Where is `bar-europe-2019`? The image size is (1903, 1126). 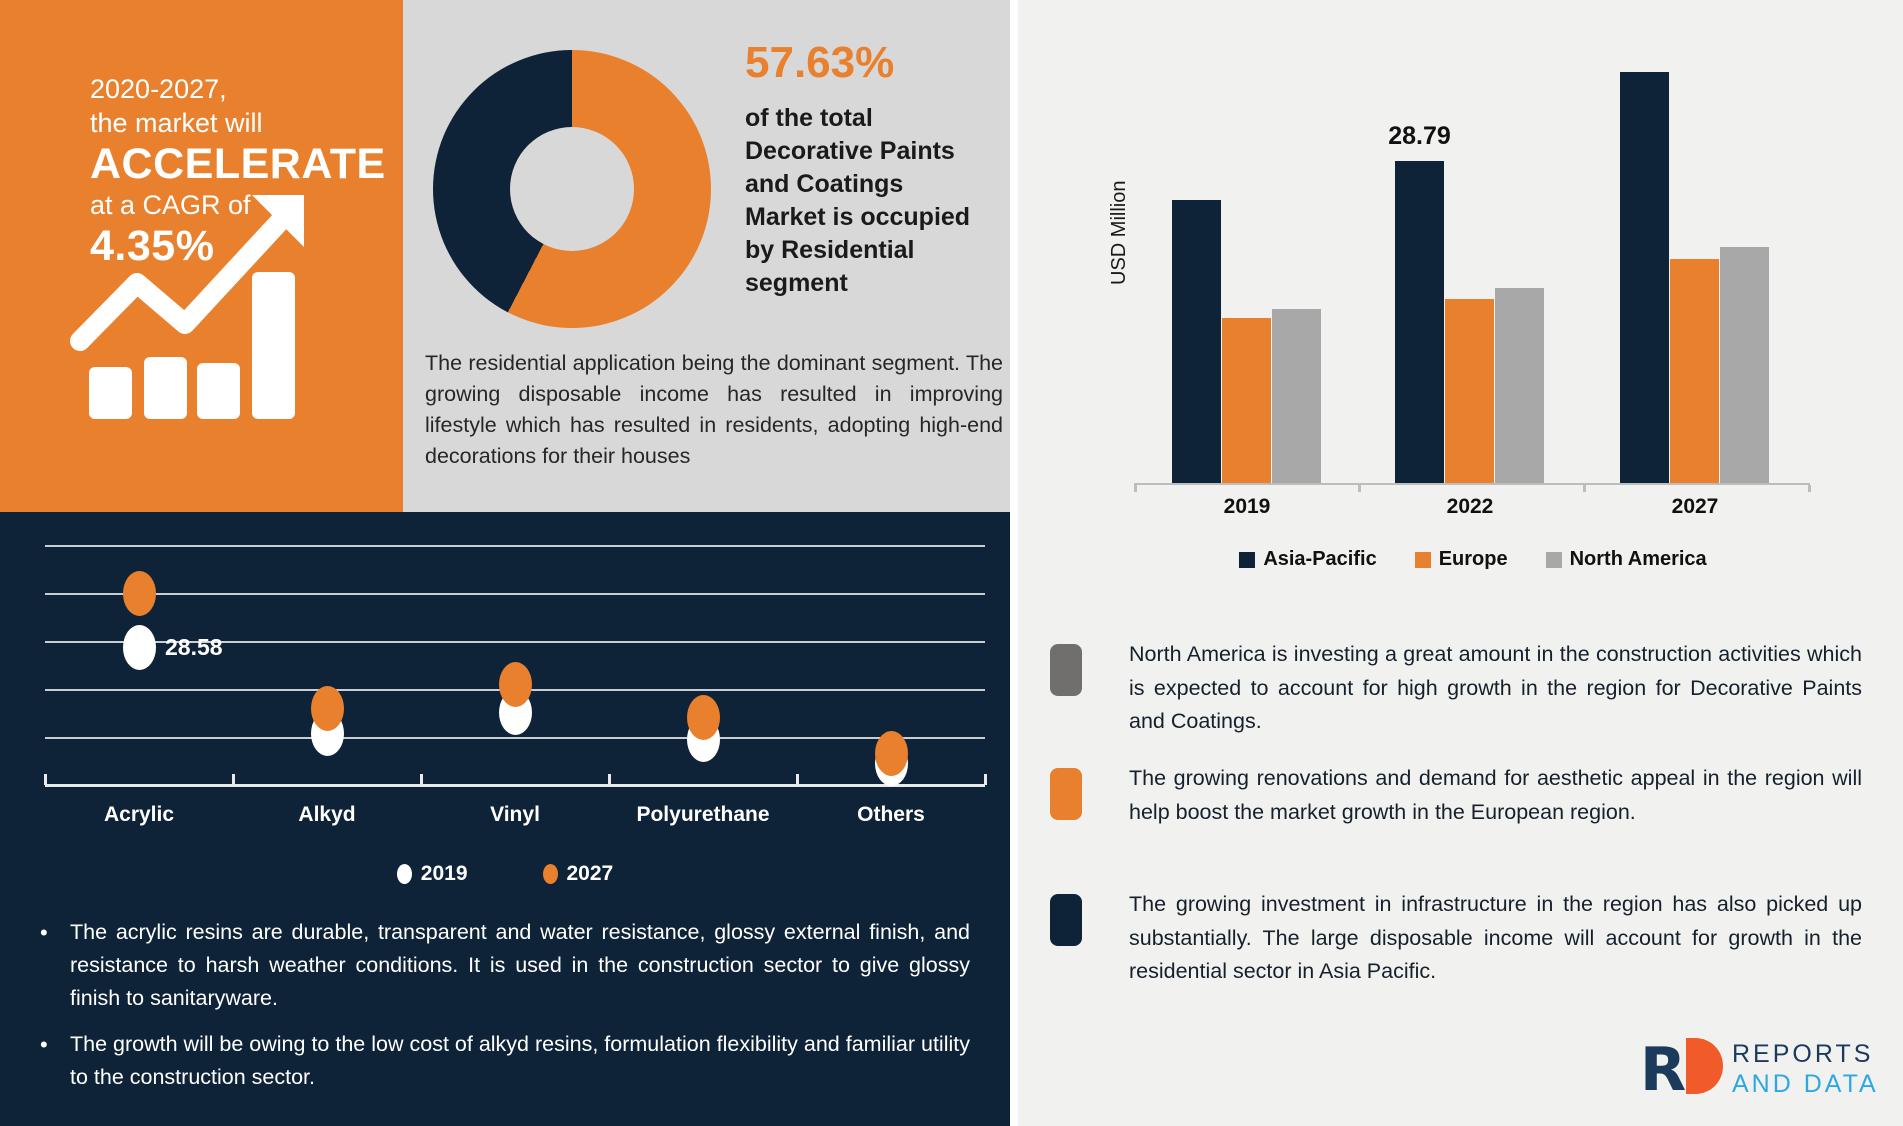 bar-europe-2019 is located at coordinates (1246, 400).